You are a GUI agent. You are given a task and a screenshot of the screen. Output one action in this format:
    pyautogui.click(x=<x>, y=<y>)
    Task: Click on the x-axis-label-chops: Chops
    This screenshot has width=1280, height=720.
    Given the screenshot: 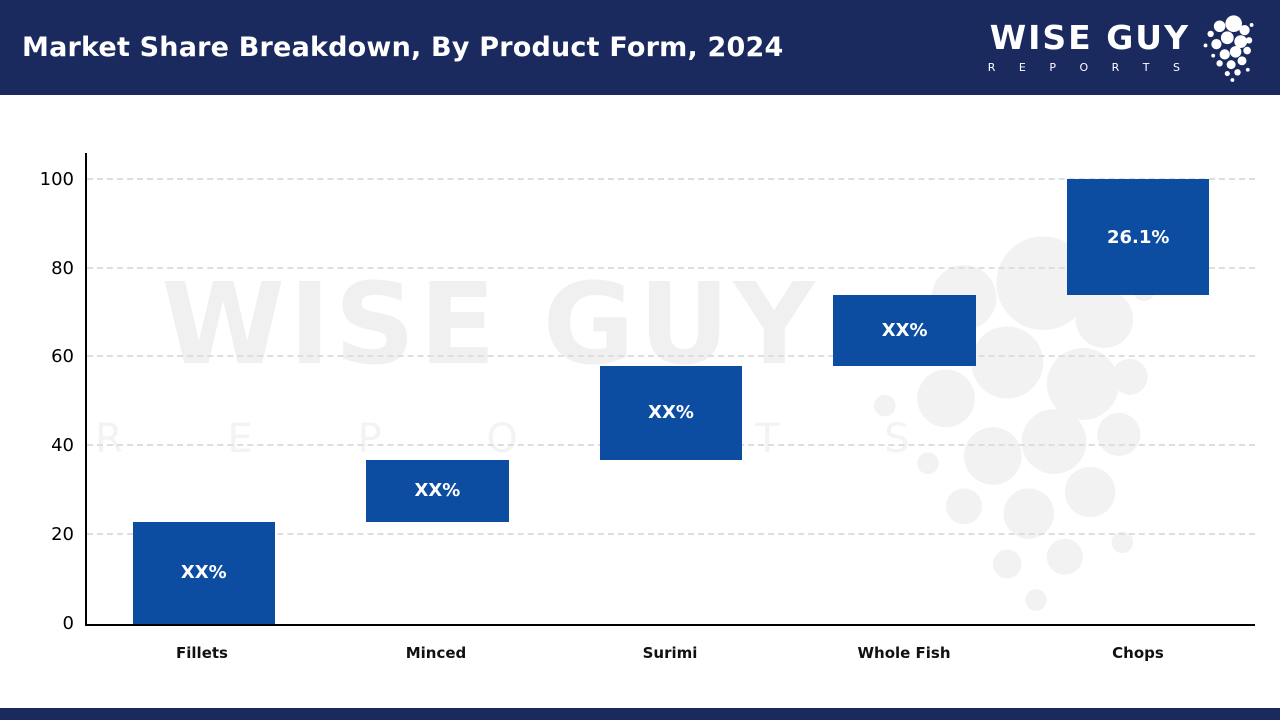 What is the action you would take?
    pyautogui.click(x=1138, y=653)
    